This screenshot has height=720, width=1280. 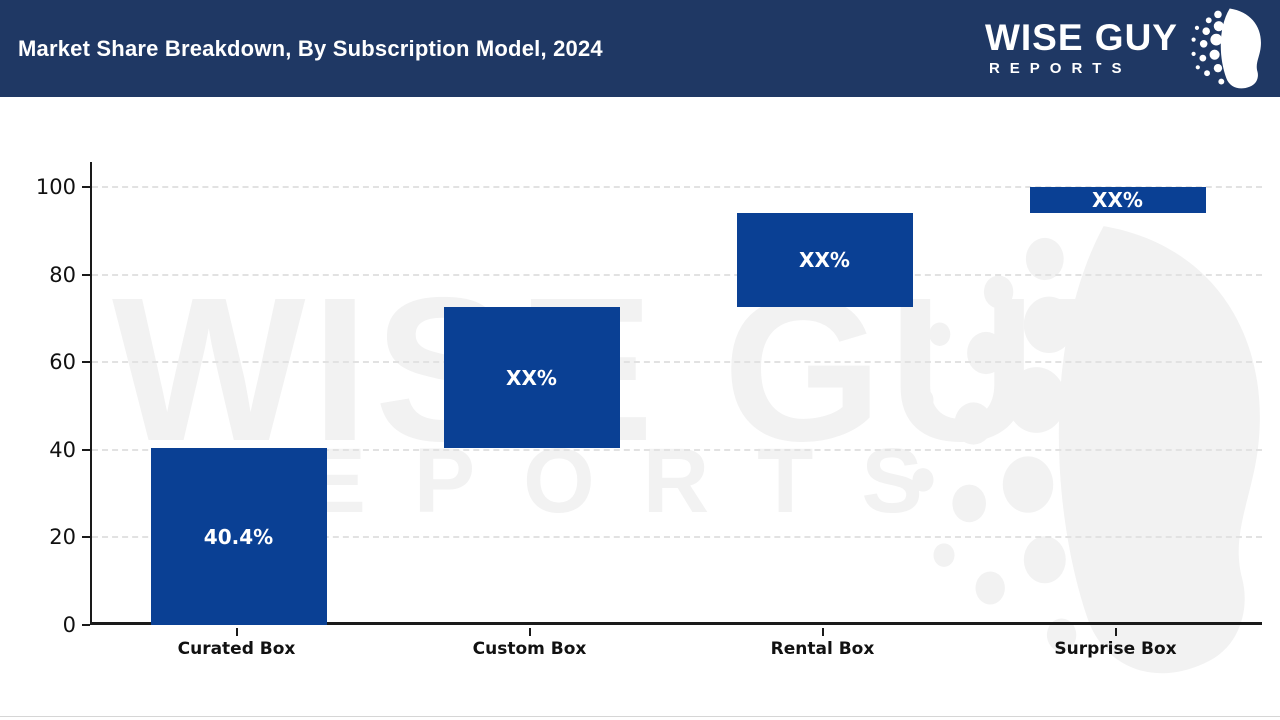 I want to click on logo-wordmark: WISE GUY, so click(x=1081, y=38).